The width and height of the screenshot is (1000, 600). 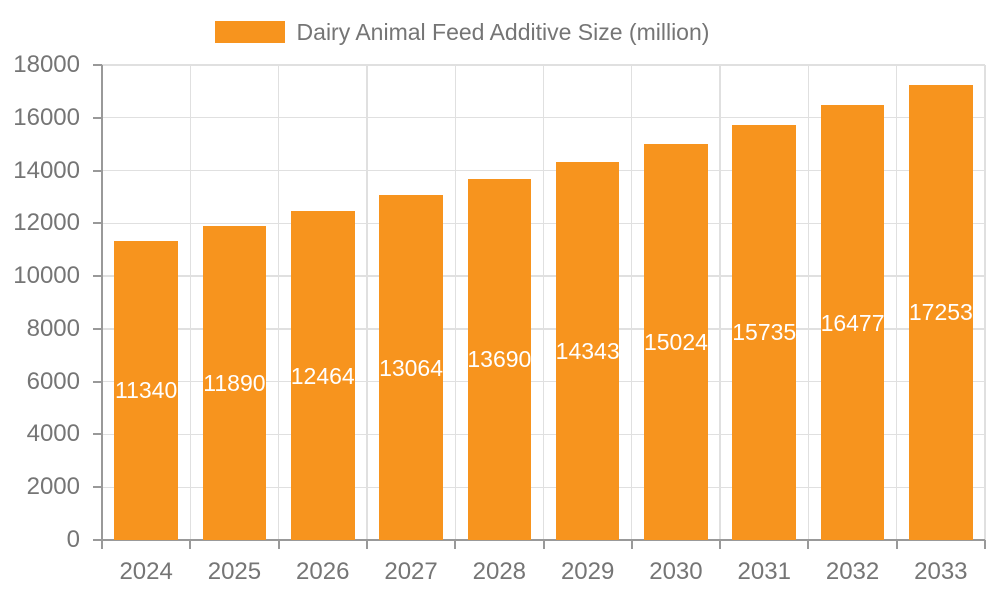 What do you see at coordinates (53, 381) in the screenshot?
I see `y-axis-label: 6000` at bounding box center [53, 381].